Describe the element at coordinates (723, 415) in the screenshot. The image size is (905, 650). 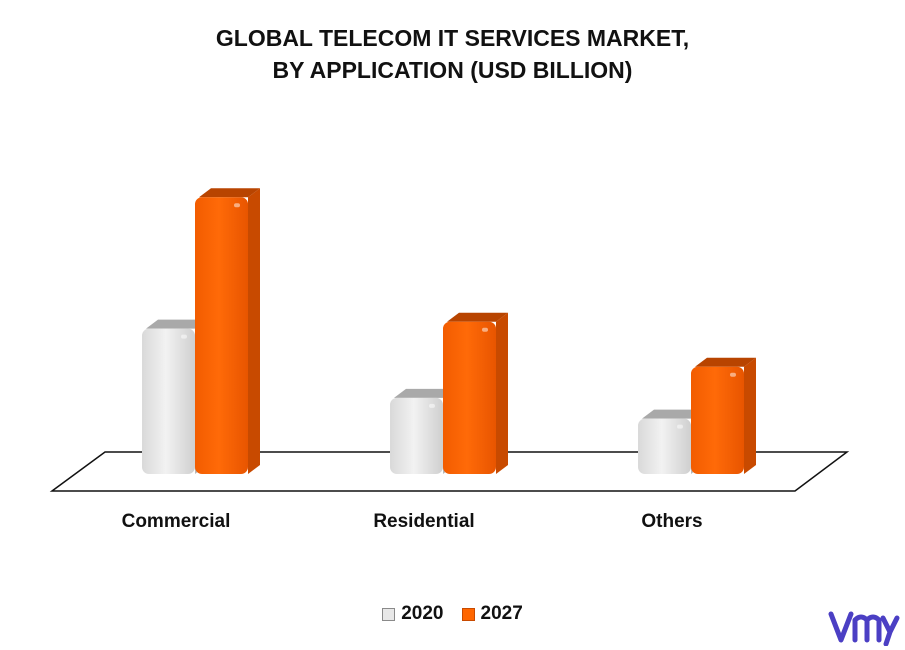
I see `bar-others-2027` at that location.